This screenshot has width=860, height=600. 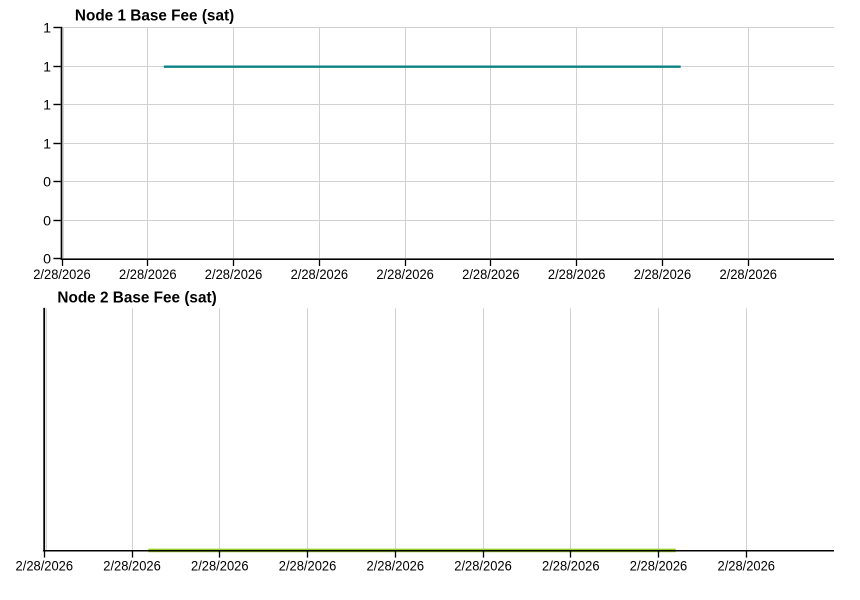 I want to click on svg-text: Node 1 Base Fee (sat), so click(x=154, y=16).